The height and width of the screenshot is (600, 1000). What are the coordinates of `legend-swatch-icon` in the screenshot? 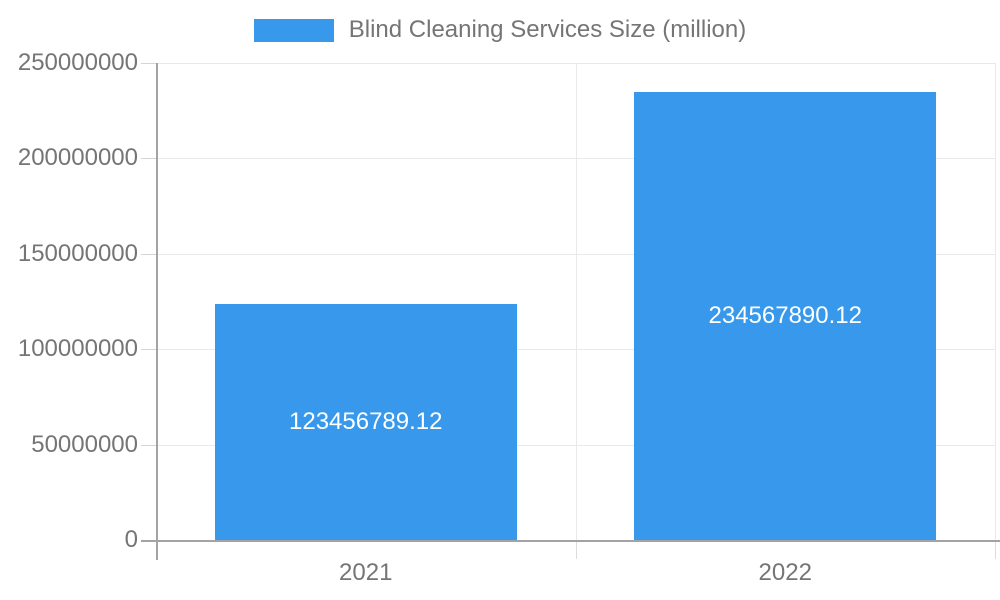 It's located at (293, 30).